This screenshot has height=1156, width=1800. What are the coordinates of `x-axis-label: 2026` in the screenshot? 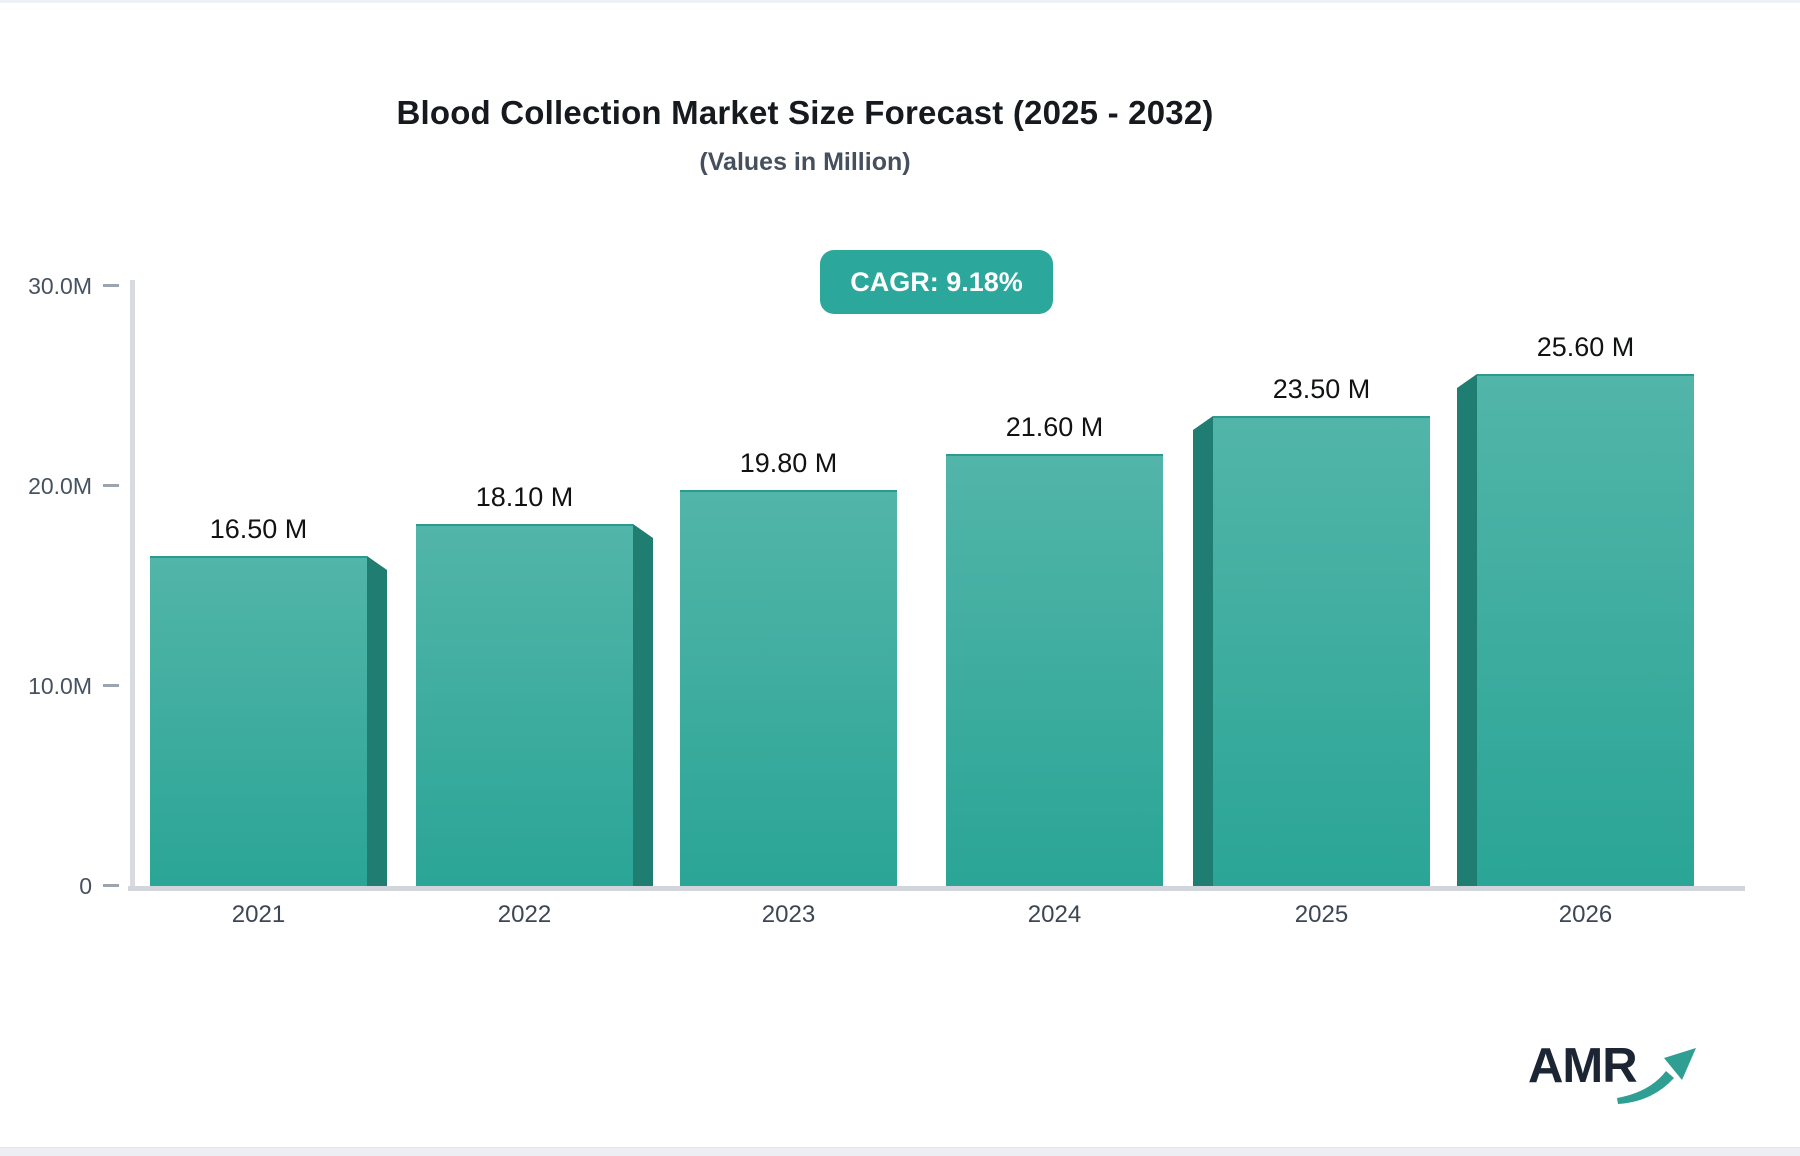 It's located at (1585, 914).